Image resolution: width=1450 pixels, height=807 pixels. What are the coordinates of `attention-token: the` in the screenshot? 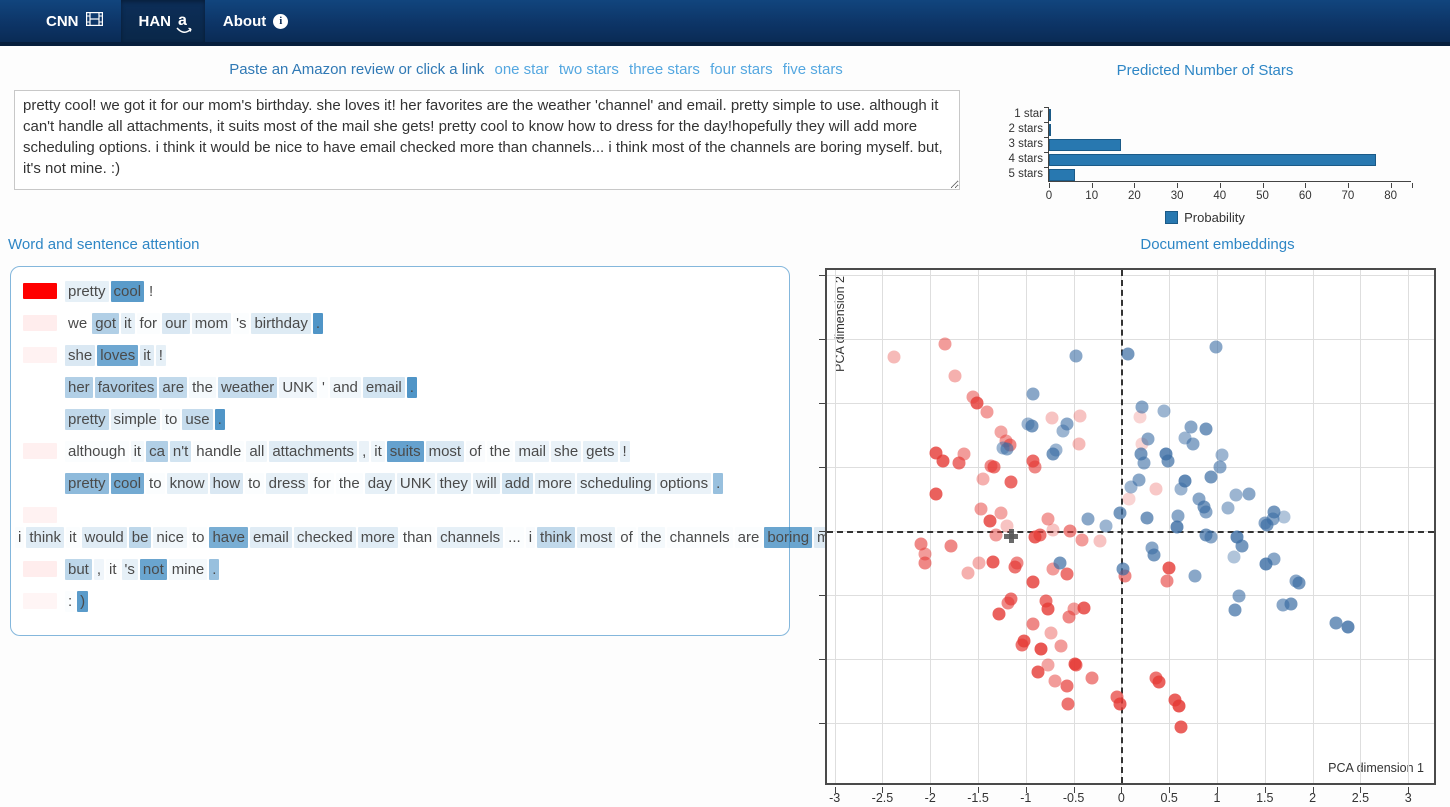 It's located at (651, 537).